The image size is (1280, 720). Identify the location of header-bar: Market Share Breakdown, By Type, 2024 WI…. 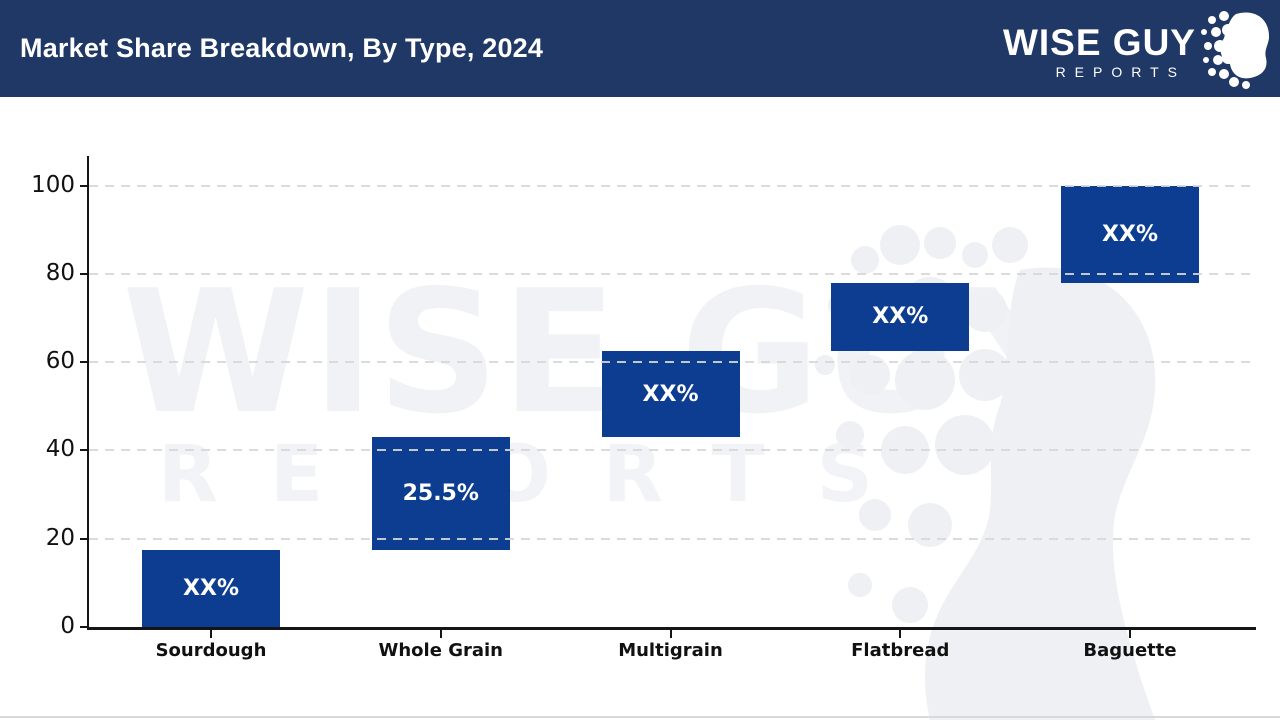
(640, 48).